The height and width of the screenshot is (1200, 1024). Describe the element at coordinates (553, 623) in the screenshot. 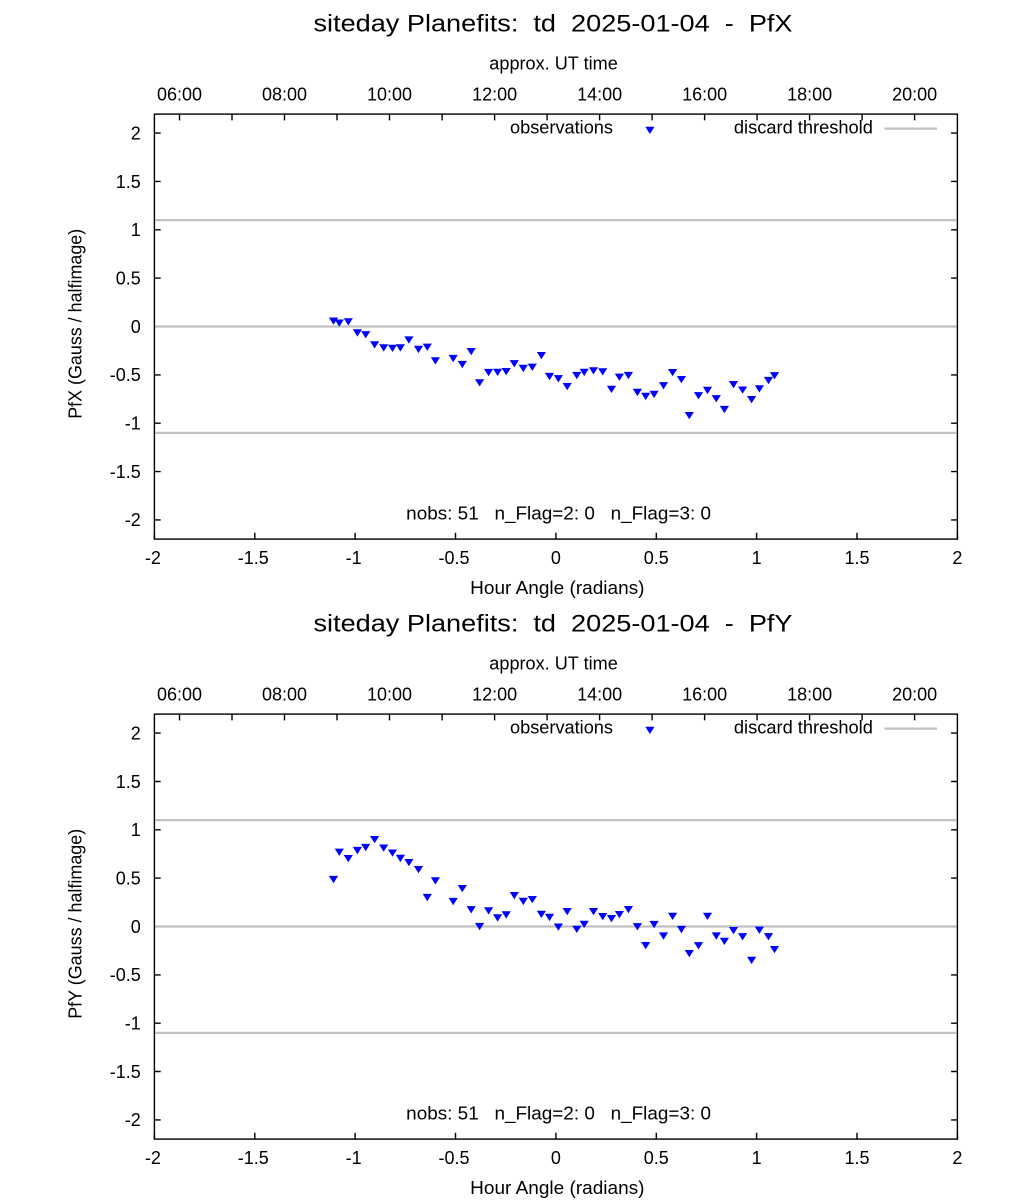

I see `svg-text:siteday Planefits: td 2025-0: siteday Planefits: td 2025-01-04 - PfY` at that location.